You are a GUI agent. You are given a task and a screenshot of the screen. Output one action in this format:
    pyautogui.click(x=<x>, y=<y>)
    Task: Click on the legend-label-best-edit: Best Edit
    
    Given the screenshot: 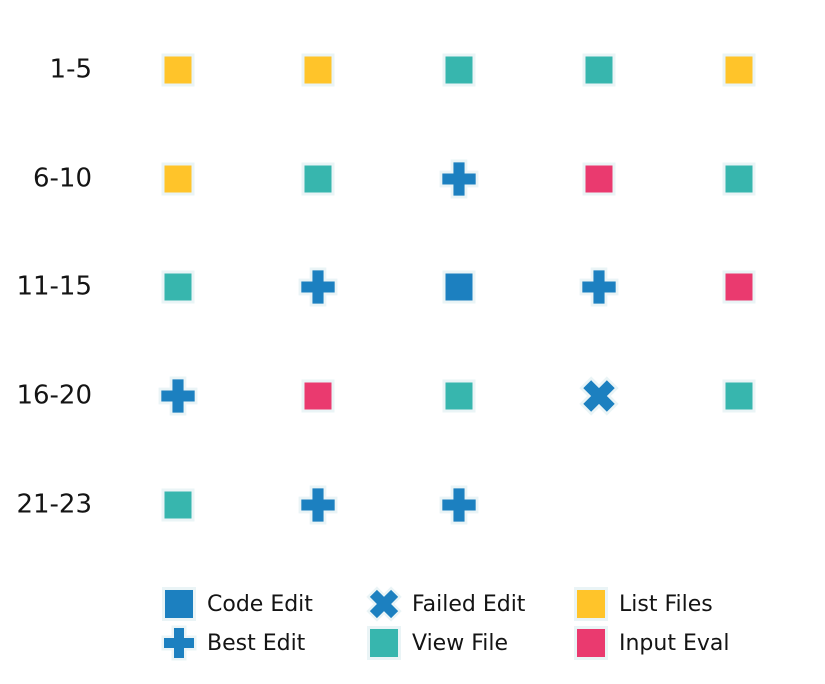 What is the action you would take?
    pyautogui.click(x=256, y=643)
    